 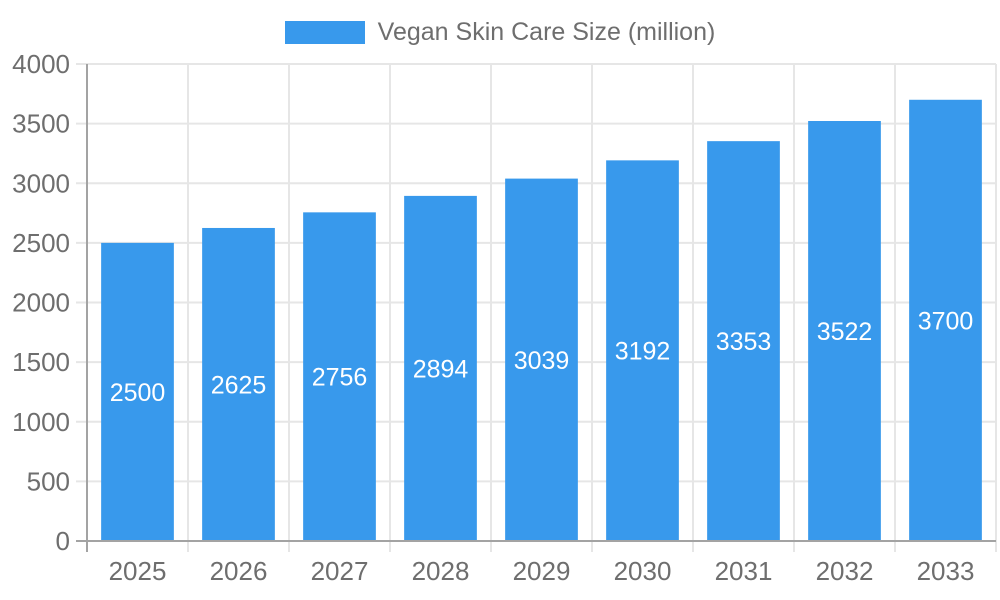 I want to click on bar-2031, so click(x=743, y=341).